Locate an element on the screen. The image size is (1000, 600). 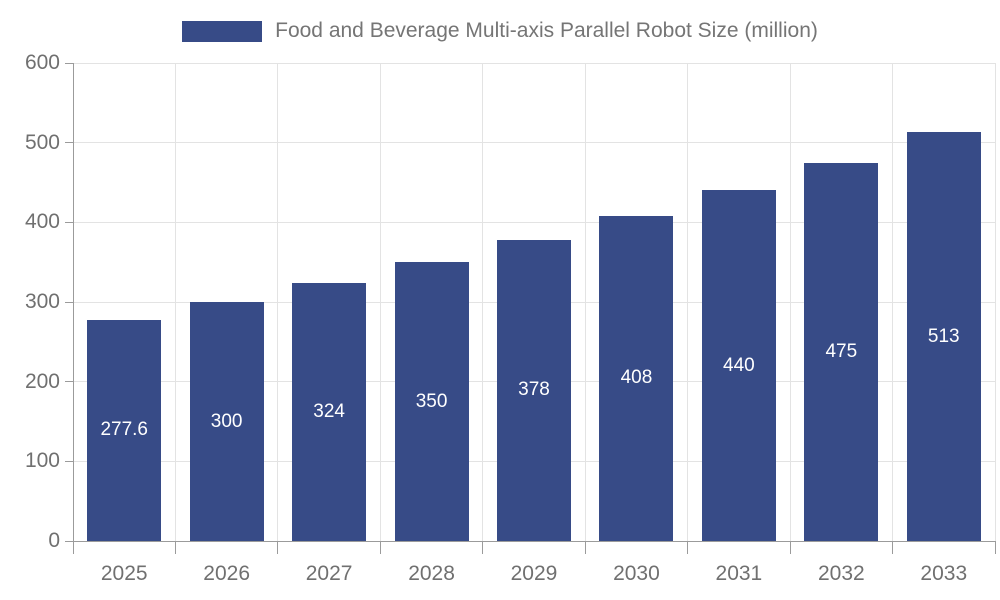
bar-value-label: 300 is located at coordinates (226, 421).